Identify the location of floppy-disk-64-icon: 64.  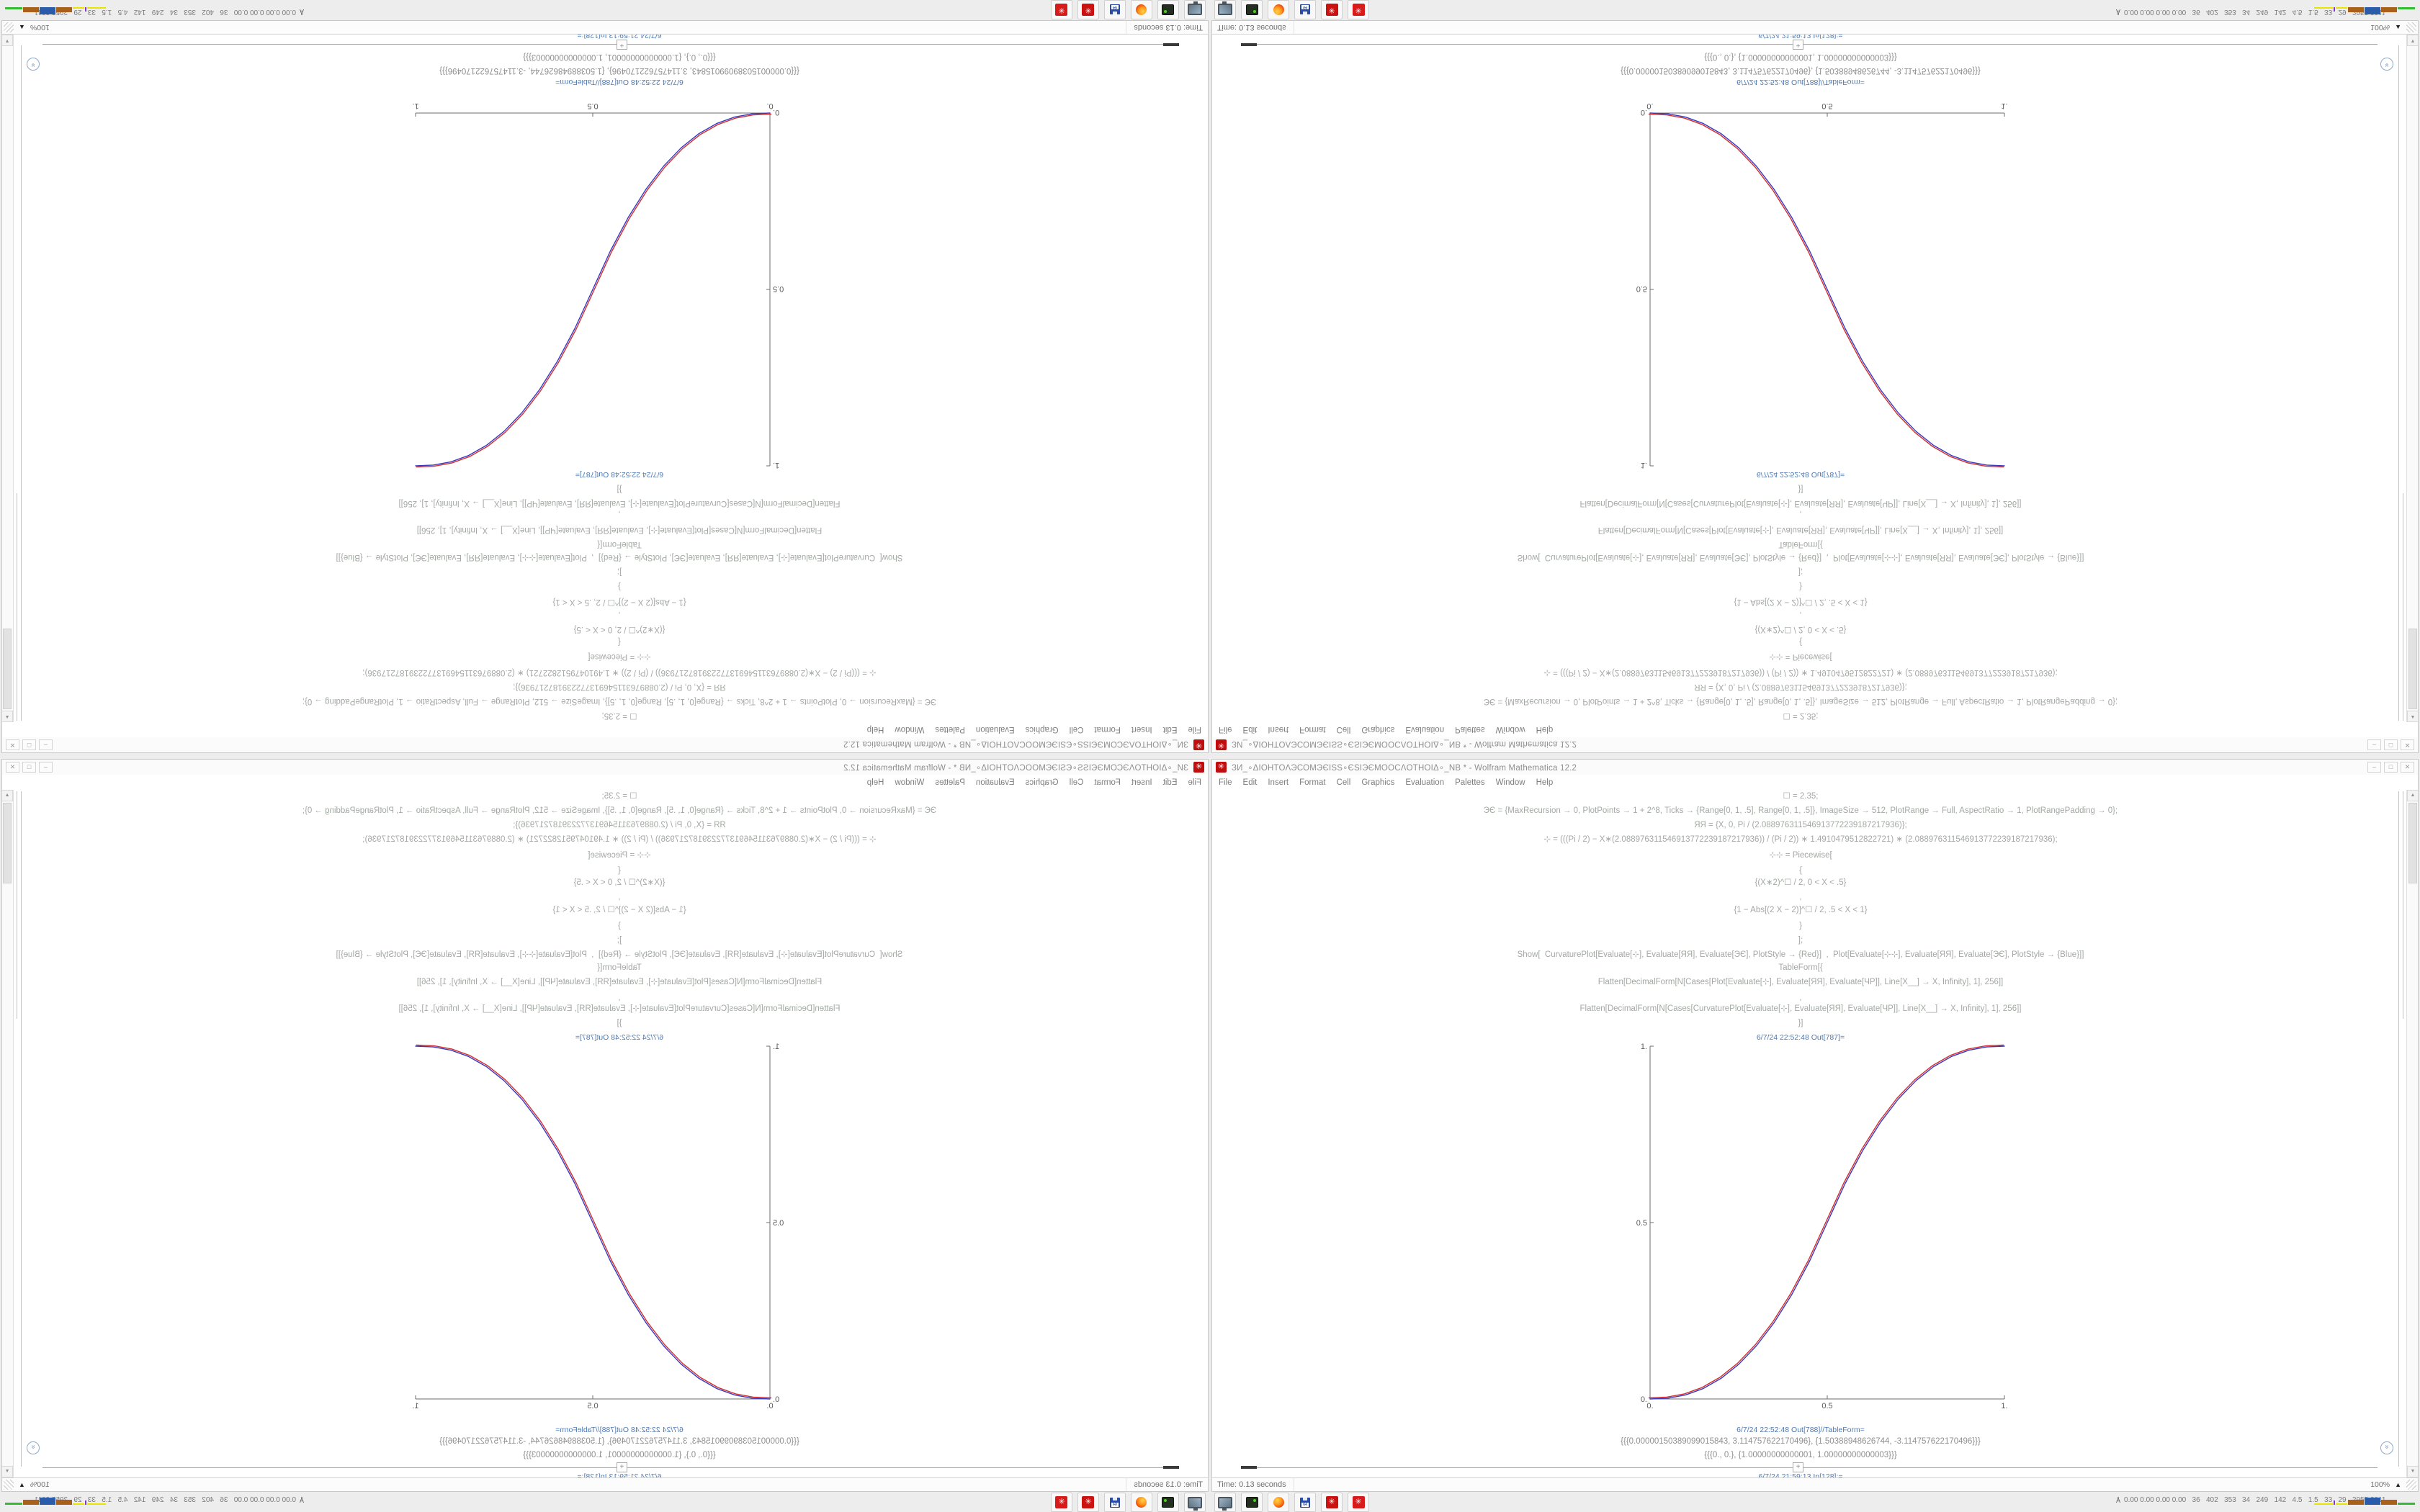
(1305, 1502).